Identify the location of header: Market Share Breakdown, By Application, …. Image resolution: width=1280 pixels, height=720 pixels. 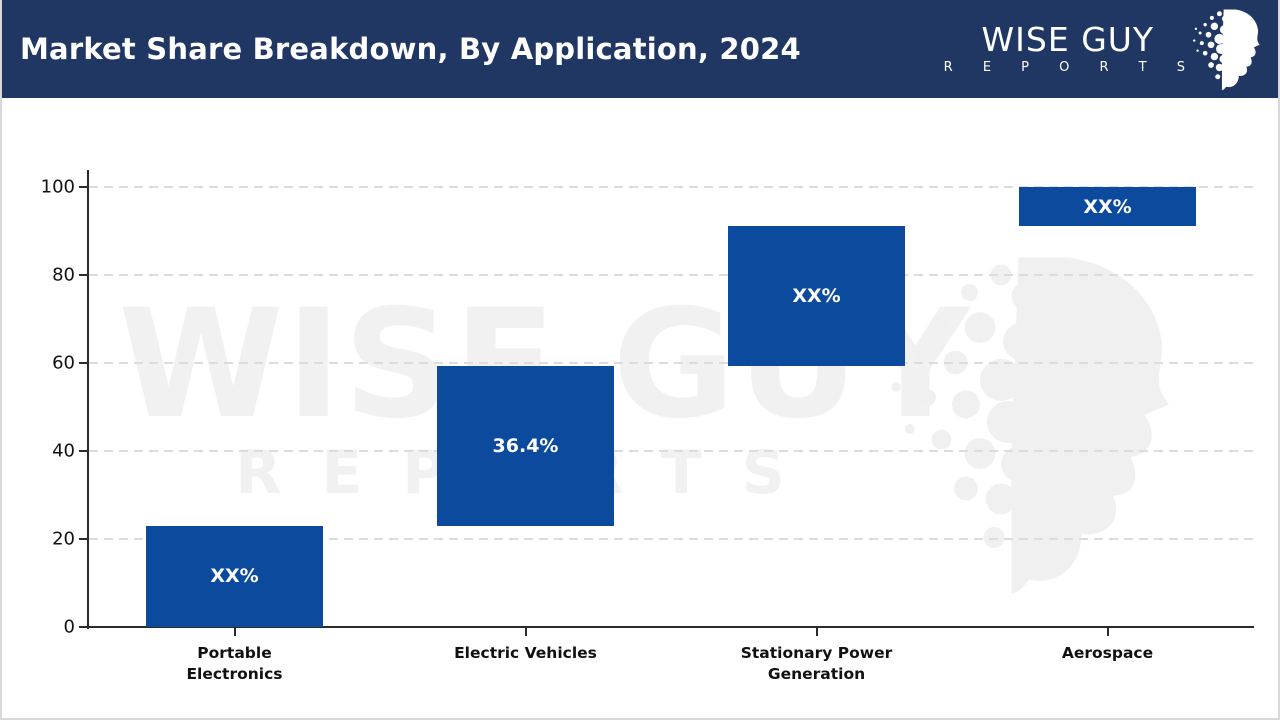
(640, 49).